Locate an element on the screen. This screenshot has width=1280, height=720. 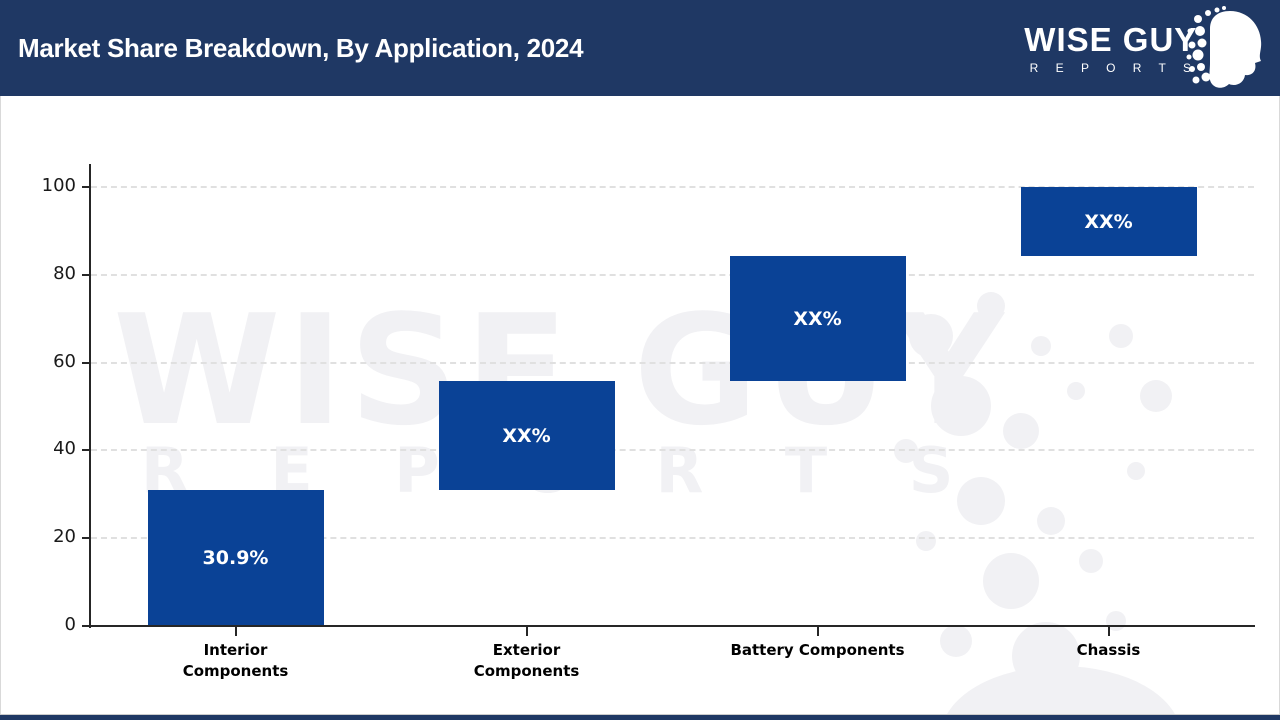
logo-subtext: R E P O R T S is located at coordinates (1113, 68).